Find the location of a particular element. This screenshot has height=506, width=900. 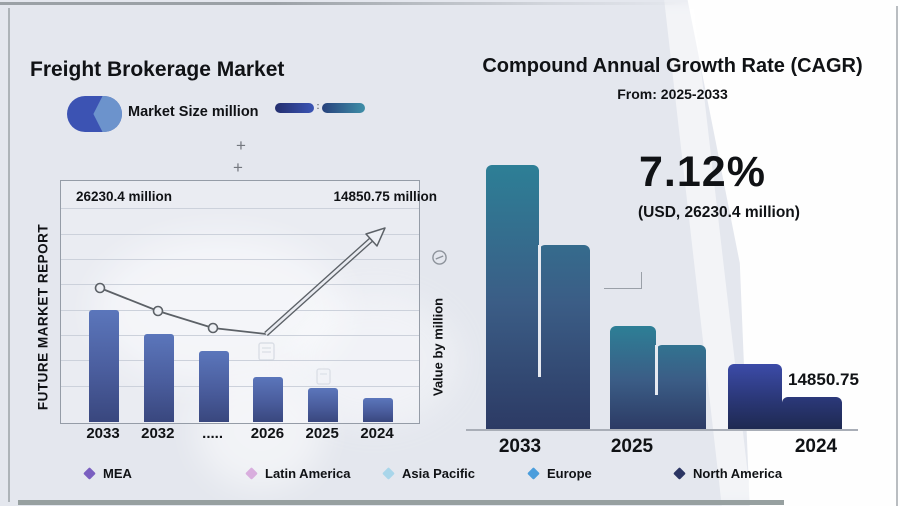

trend-overlay is located at coordinates (240, 282).